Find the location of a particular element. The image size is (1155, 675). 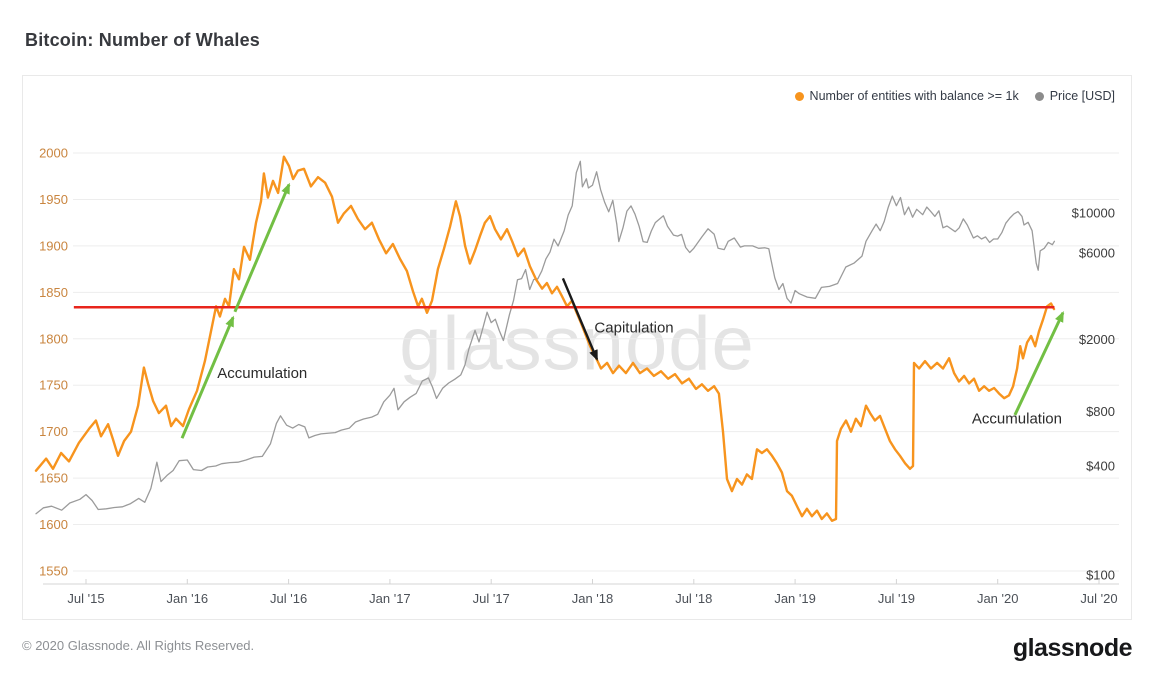

price-series-dot-icon is located at coordinates (1039, 96).